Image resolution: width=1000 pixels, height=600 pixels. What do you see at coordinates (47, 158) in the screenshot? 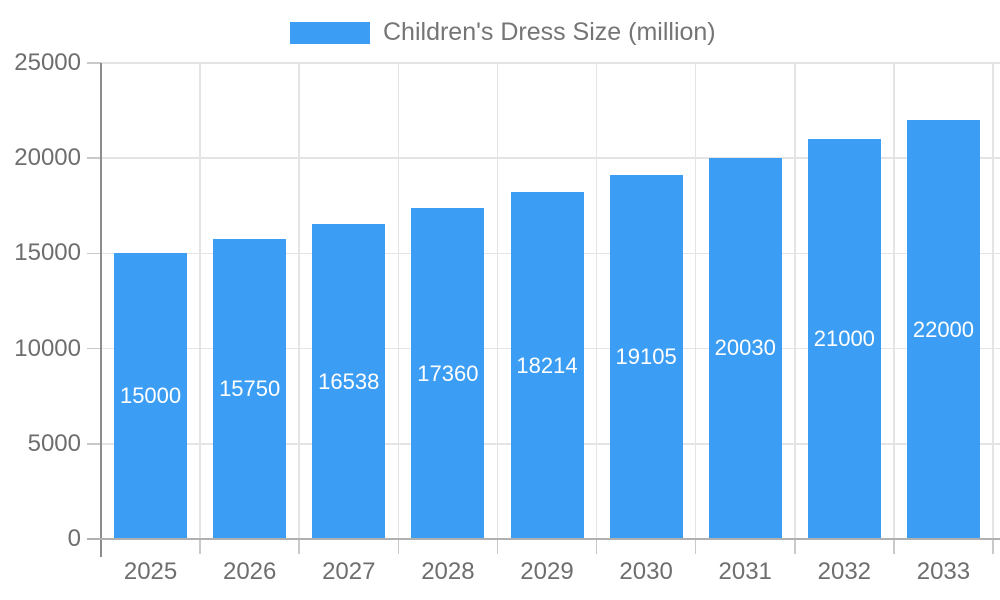
I see `y-axis-label: 20000` at bounding box center [47, 158].